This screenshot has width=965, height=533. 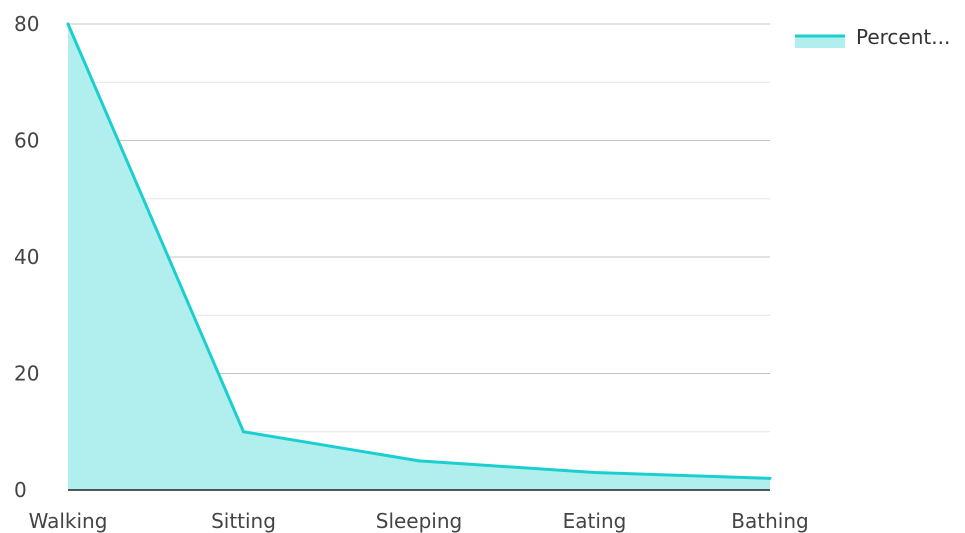 I want to click on x-tick-label-walking: Walking, so click(x=68, y=521).